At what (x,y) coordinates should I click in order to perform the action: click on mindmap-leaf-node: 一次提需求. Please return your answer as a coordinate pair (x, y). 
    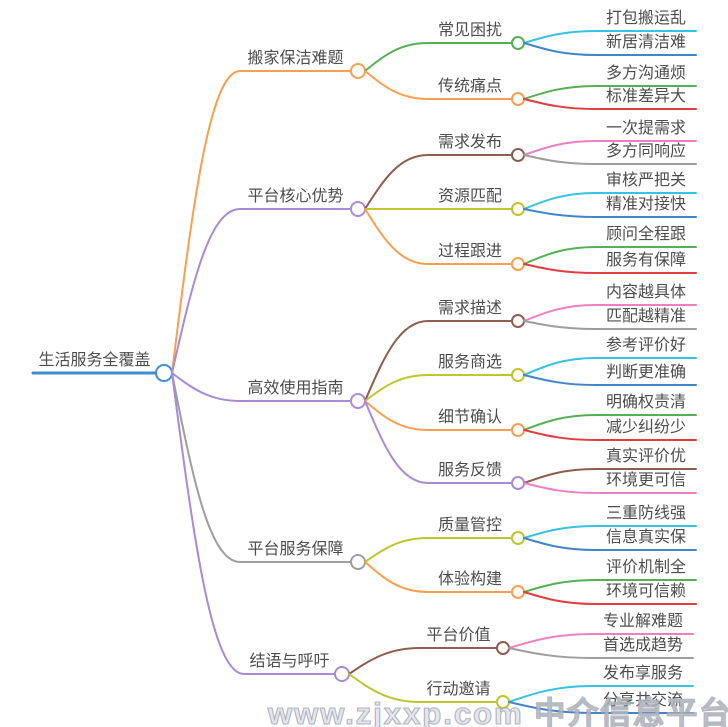
    Looking at the image, I should click on (646, 128).